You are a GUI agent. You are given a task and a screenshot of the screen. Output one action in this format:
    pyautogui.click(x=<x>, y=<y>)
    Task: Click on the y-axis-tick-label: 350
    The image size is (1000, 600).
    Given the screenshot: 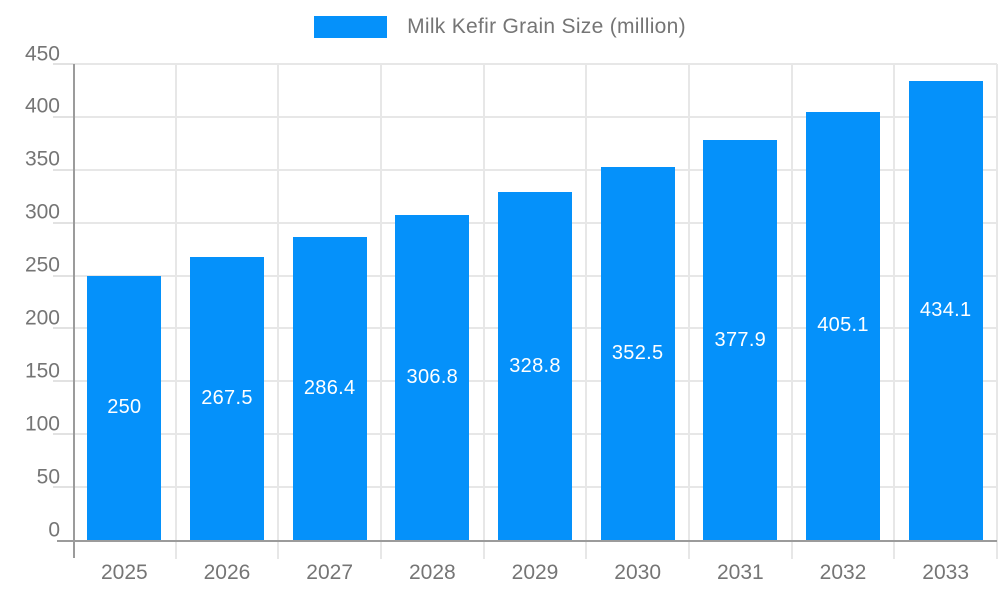 What is the action you would take?
    pyautogui.click(x=42, y=159)
    